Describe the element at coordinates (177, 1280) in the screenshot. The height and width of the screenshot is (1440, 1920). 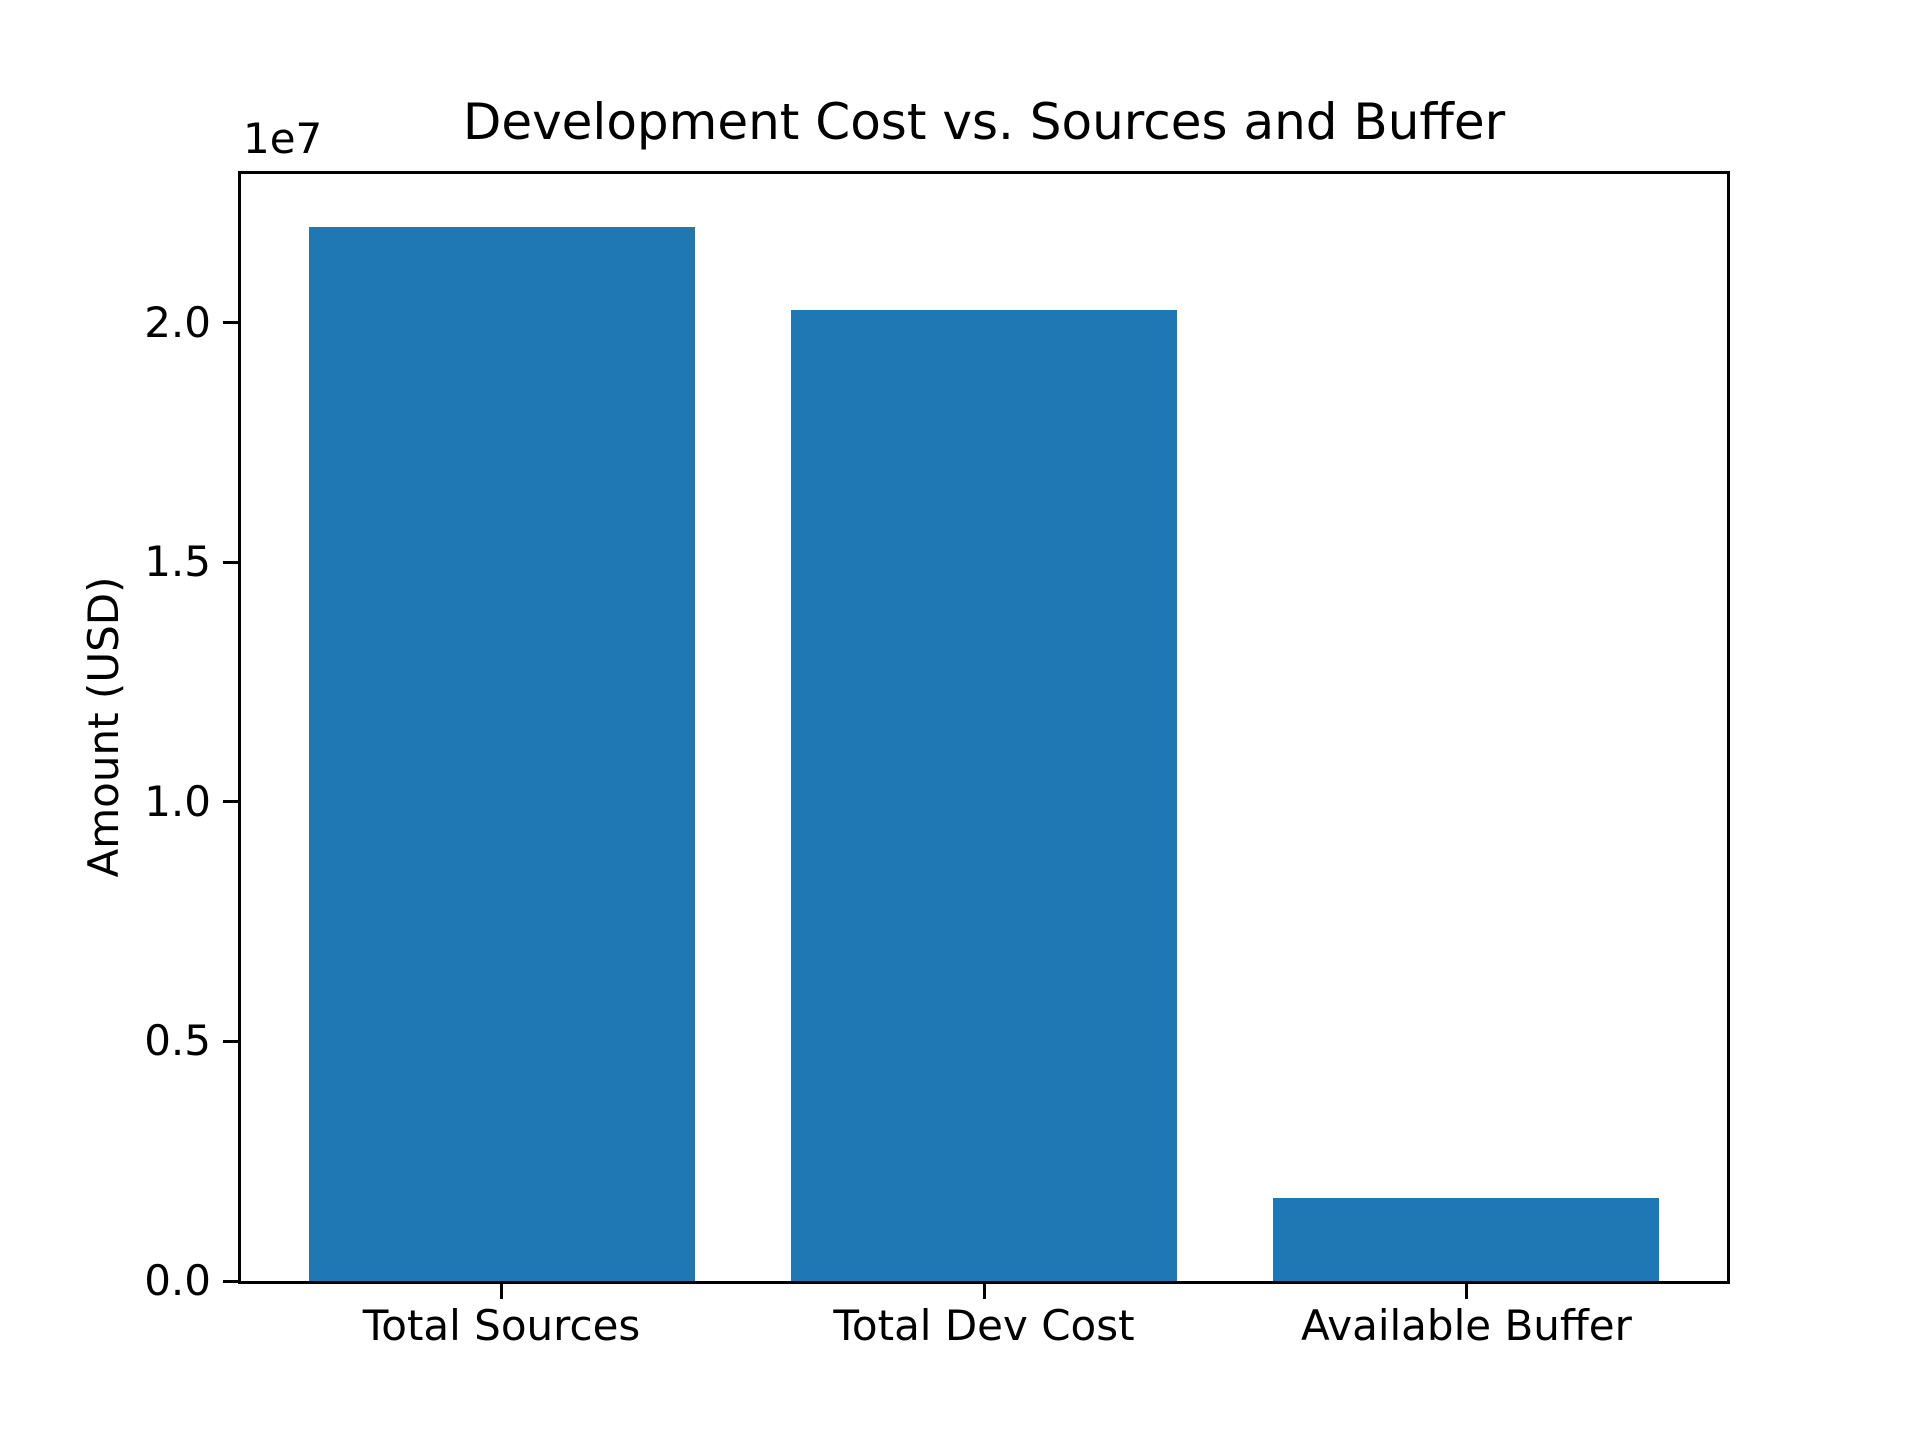
I see `y-tick-label: 0.0` at that location.